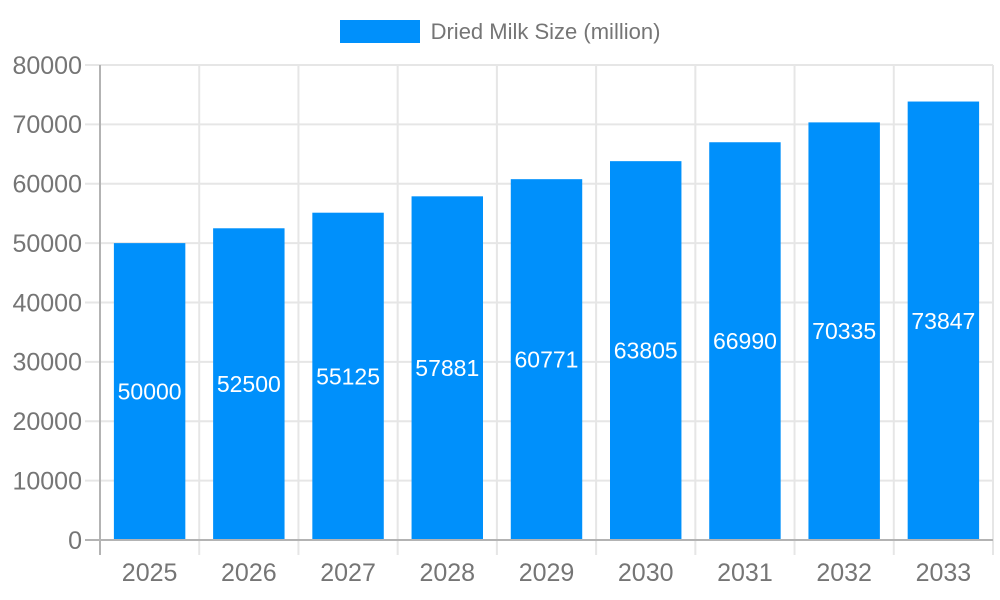 The width and height of the screenshot is (1000, 600). I want to click on y-tick-label: 30000, so click(47, 363).